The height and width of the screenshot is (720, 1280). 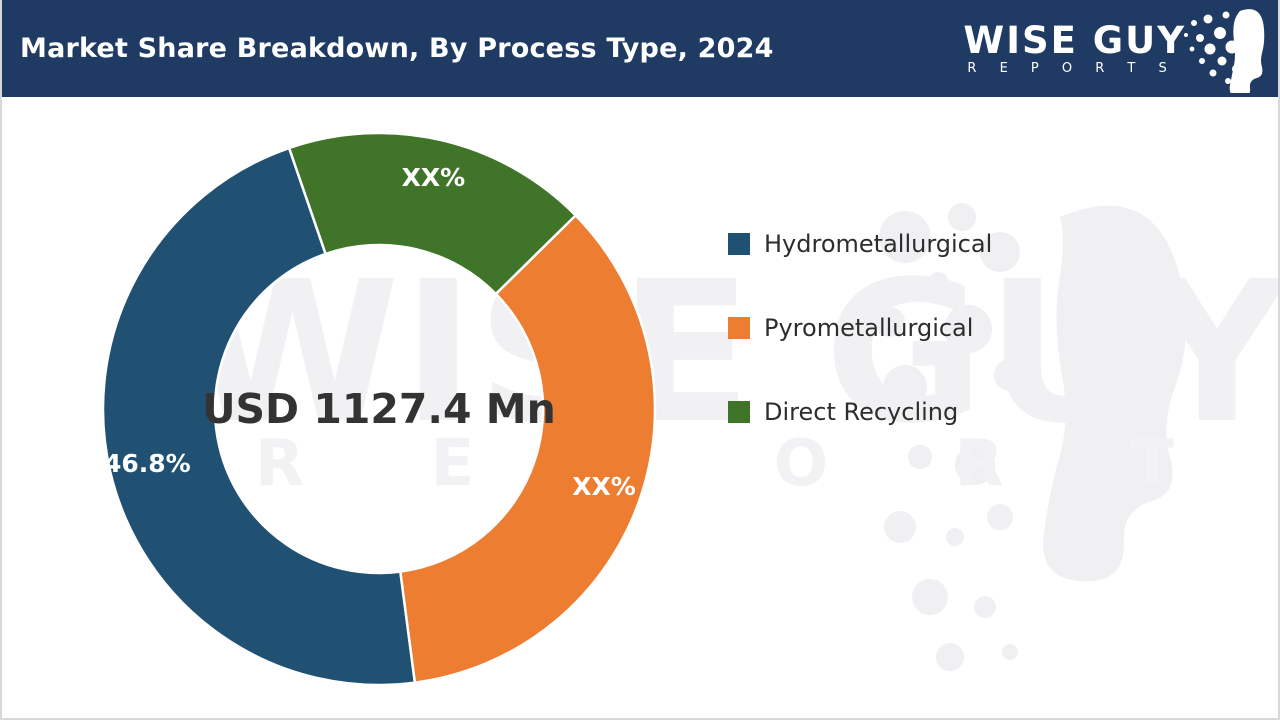 What do you see at coordinates (1072, 68) in the screenshot?
I see `logo-subtext: R E P O R T S` at bounding box center [1072, 68].